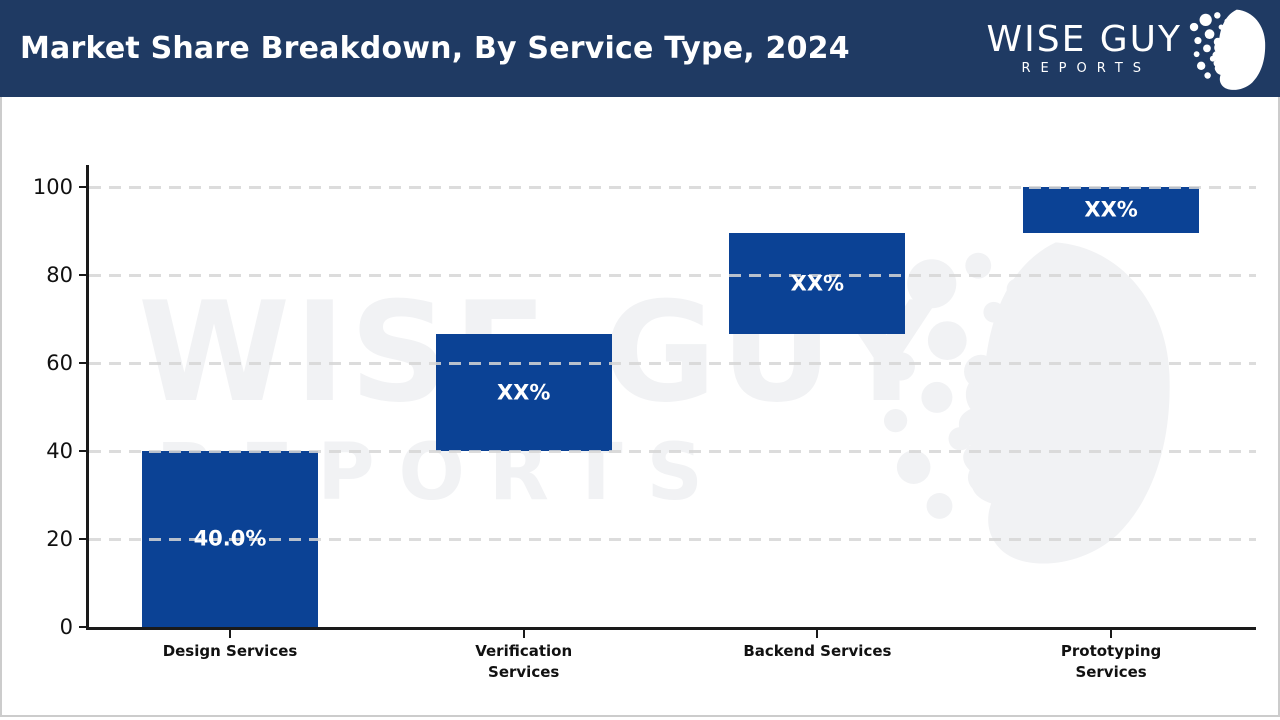  Describe the element at coordinates (1084, 39) in the screenshot. I see `logo-wordmark: WISE GUY` at that location.